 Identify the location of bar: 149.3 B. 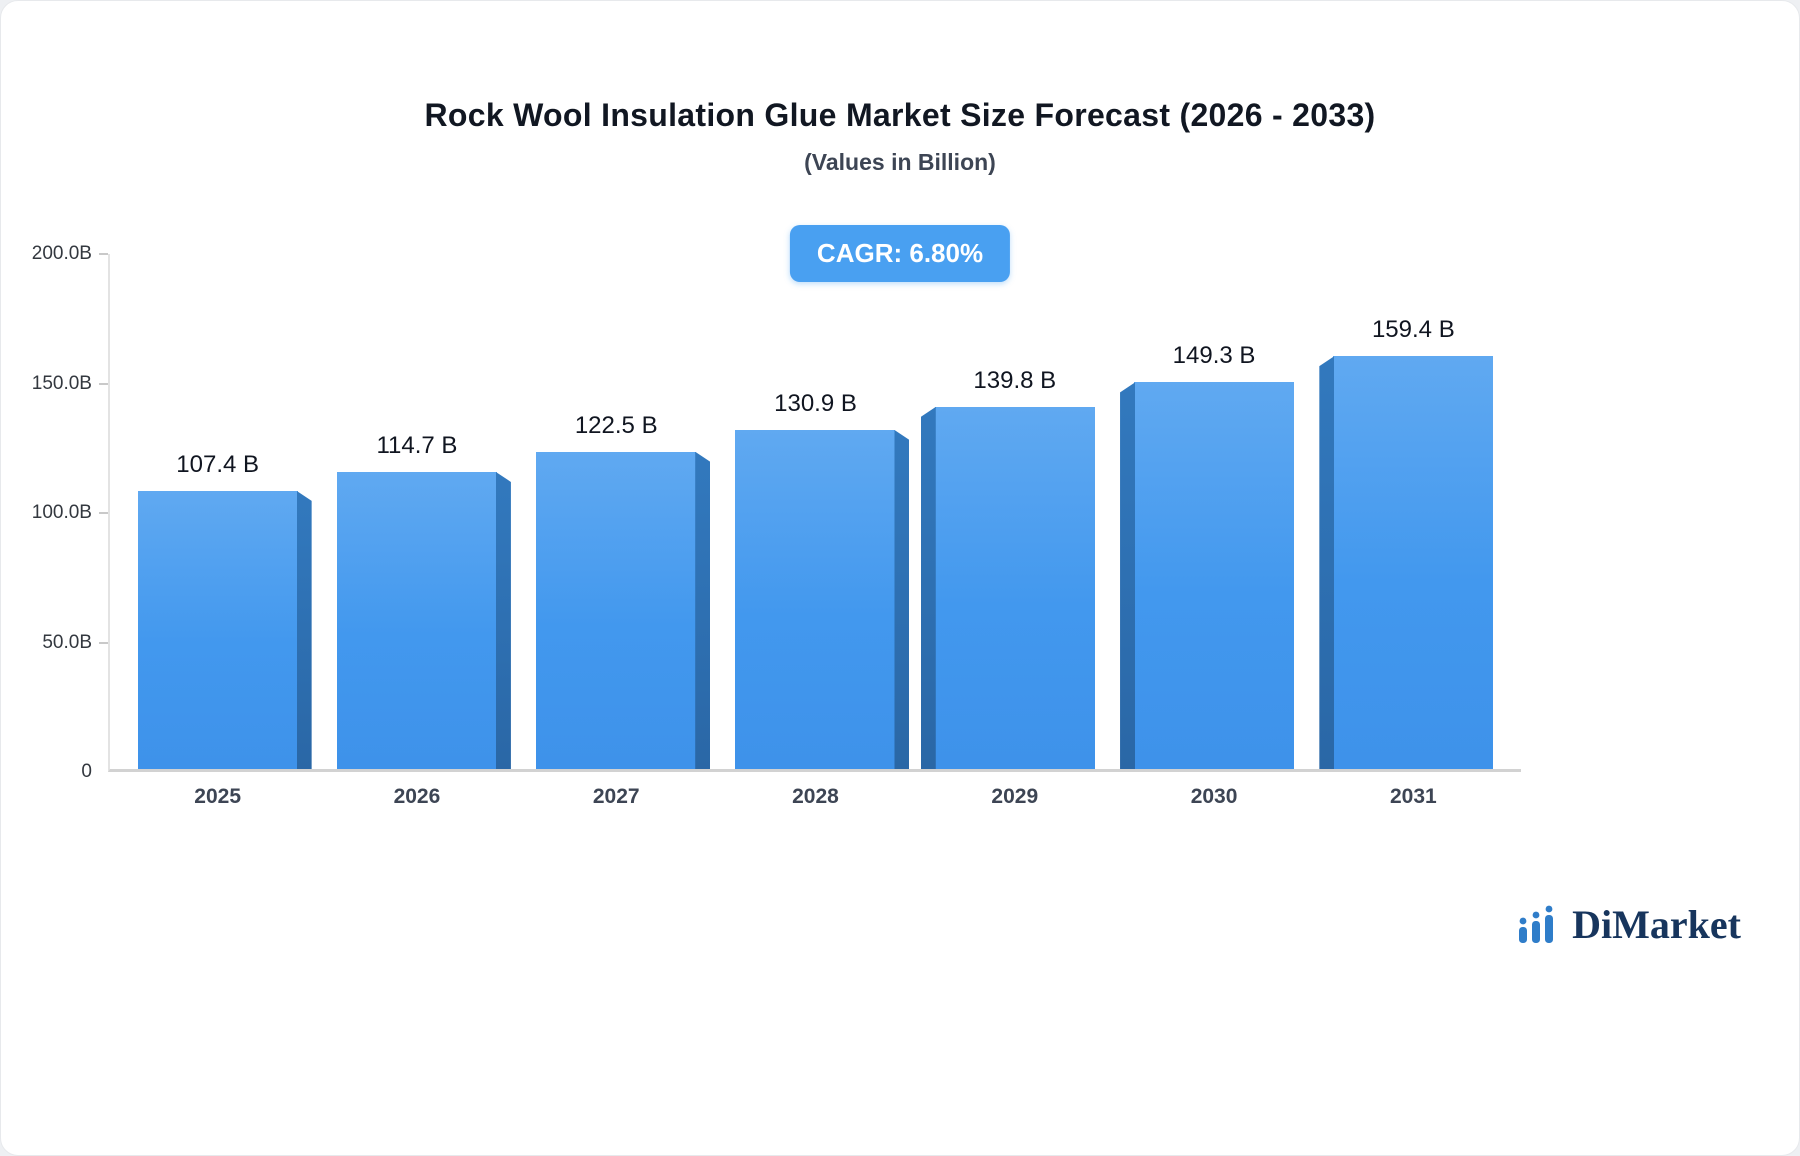
(1207, 555).